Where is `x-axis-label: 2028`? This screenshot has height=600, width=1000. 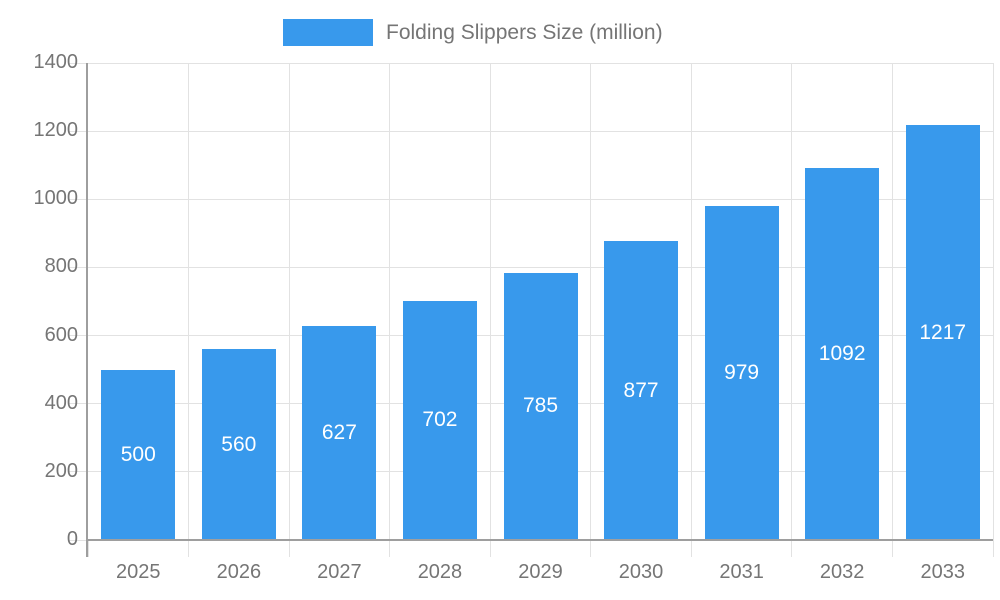
x-axis-label: 2028 is located at coordinates (440, 572).